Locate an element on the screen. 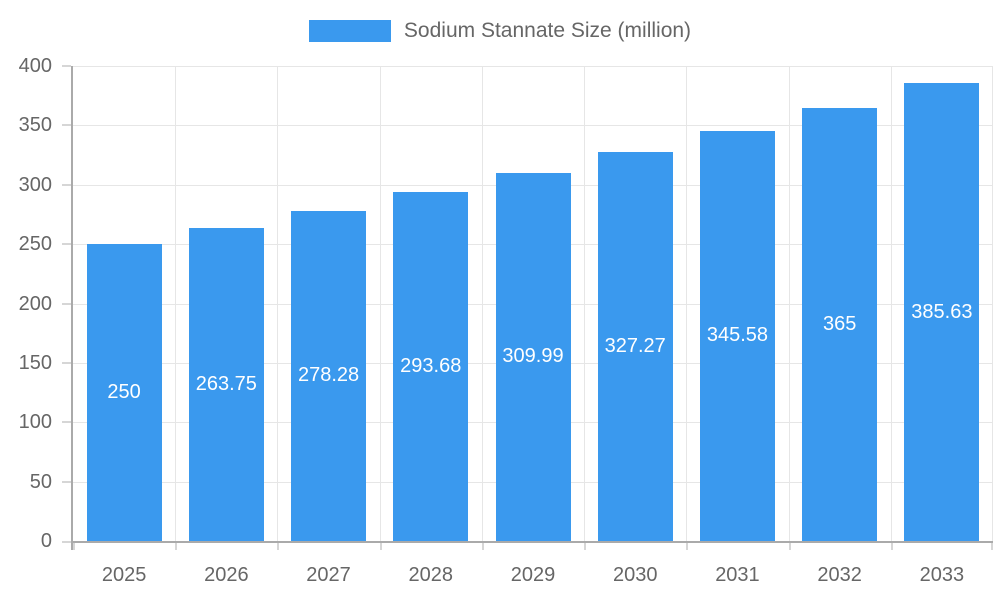  bar-2030: 327.27 is located at coordinates (635, 346).